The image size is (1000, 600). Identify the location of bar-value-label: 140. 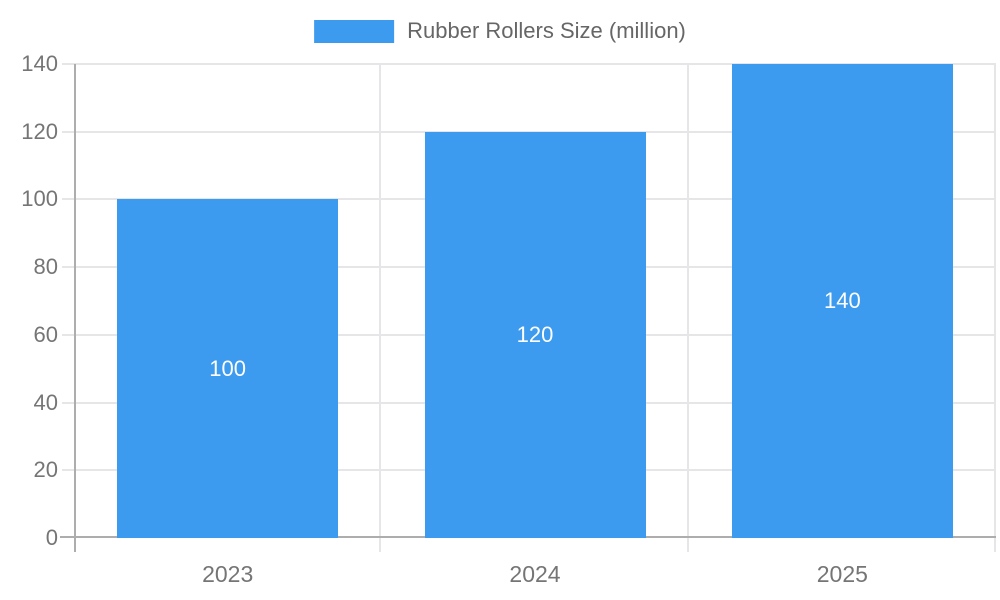
(842, 300).